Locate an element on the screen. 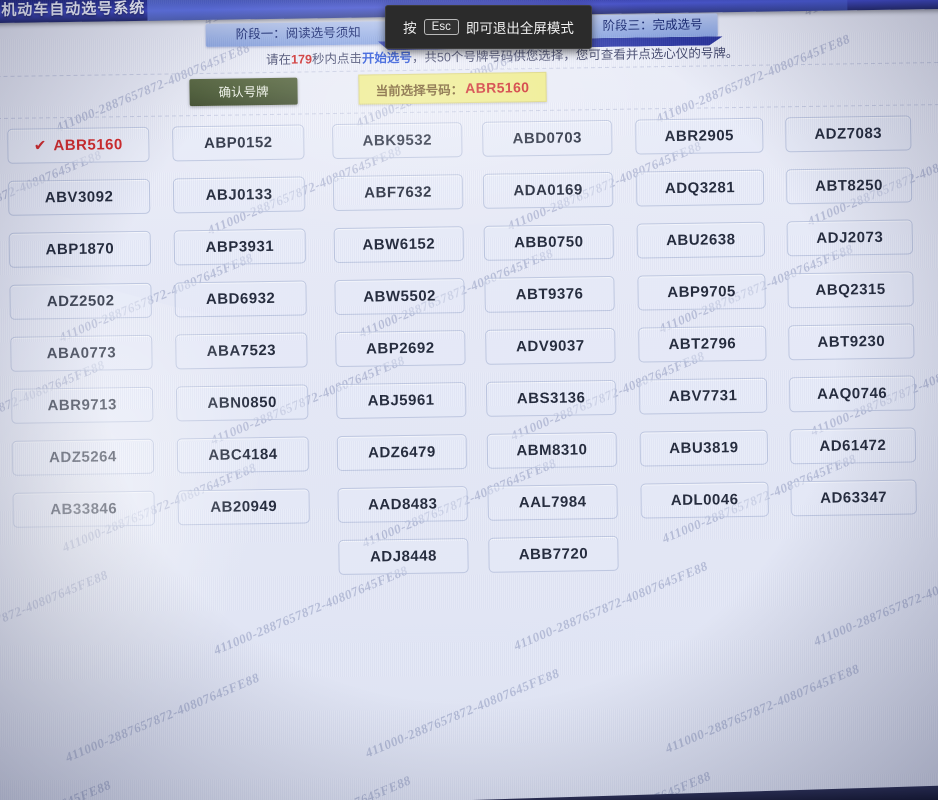  fullscreen-exit-toast: 按 Esc 即可退出全屏模式 is located at coordinates (488, 27).